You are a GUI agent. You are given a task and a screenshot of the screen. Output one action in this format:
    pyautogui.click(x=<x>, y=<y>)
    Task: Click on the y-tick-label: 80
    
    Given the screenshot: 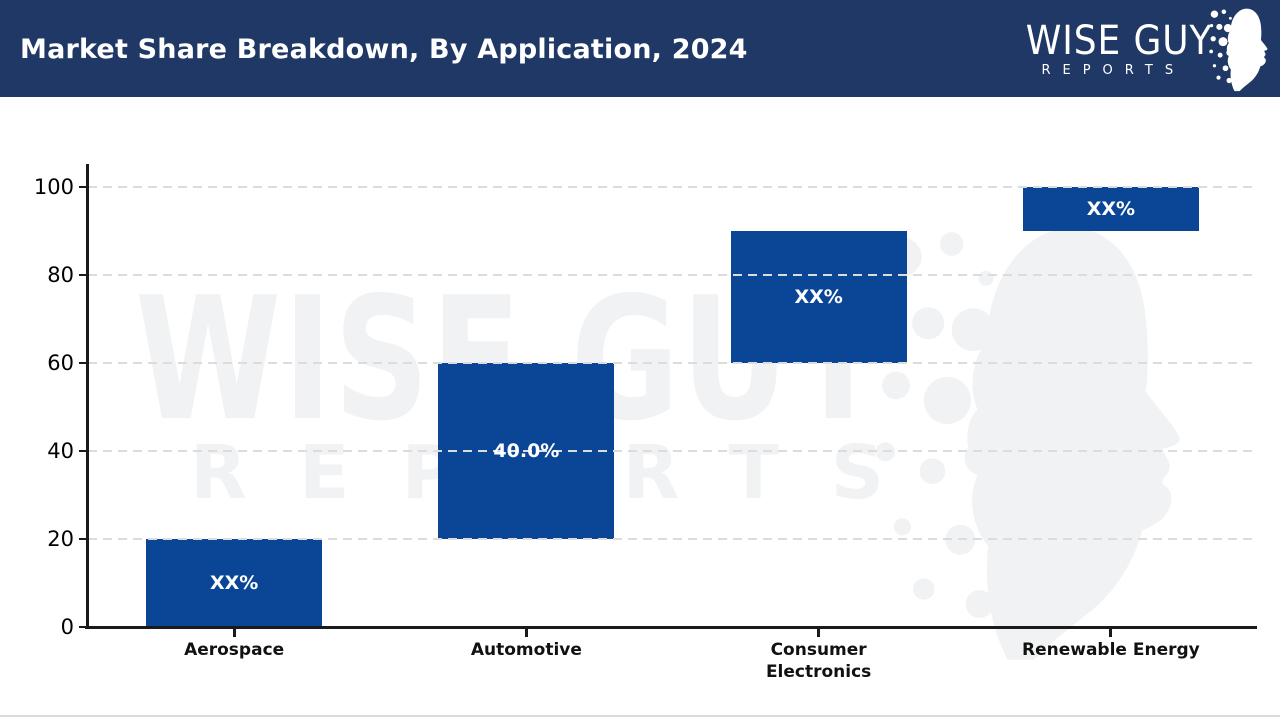 What is the action you would take?
    pyautogui.click(x=60, y=275)
    